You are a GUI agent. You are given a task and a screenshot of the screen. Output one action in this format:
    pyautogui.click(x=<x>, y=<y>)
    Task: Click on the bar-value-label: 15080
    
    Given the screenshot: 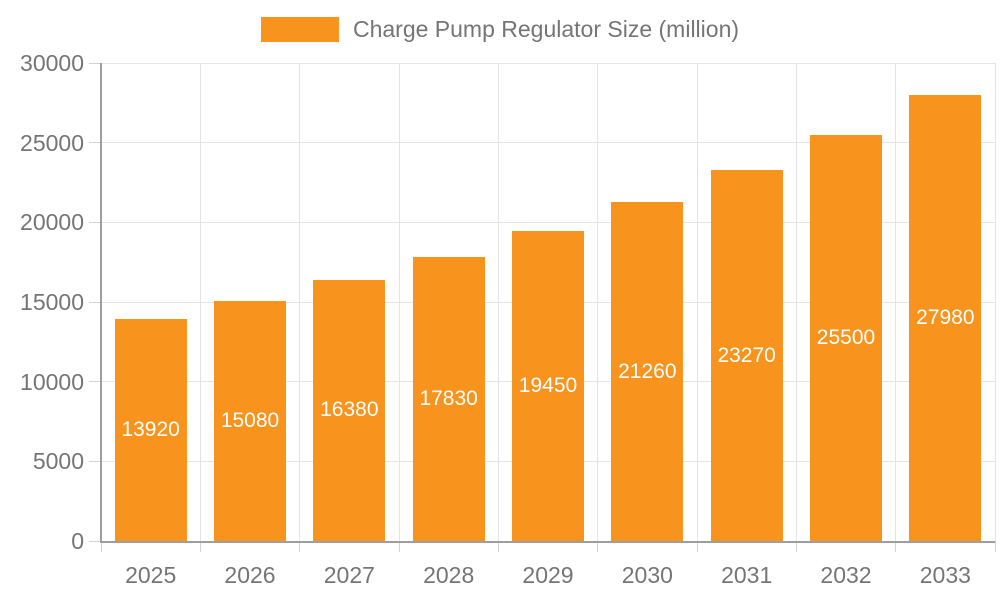 What is the action you would take?
    pyautogui.click(x=250, y=420)
    